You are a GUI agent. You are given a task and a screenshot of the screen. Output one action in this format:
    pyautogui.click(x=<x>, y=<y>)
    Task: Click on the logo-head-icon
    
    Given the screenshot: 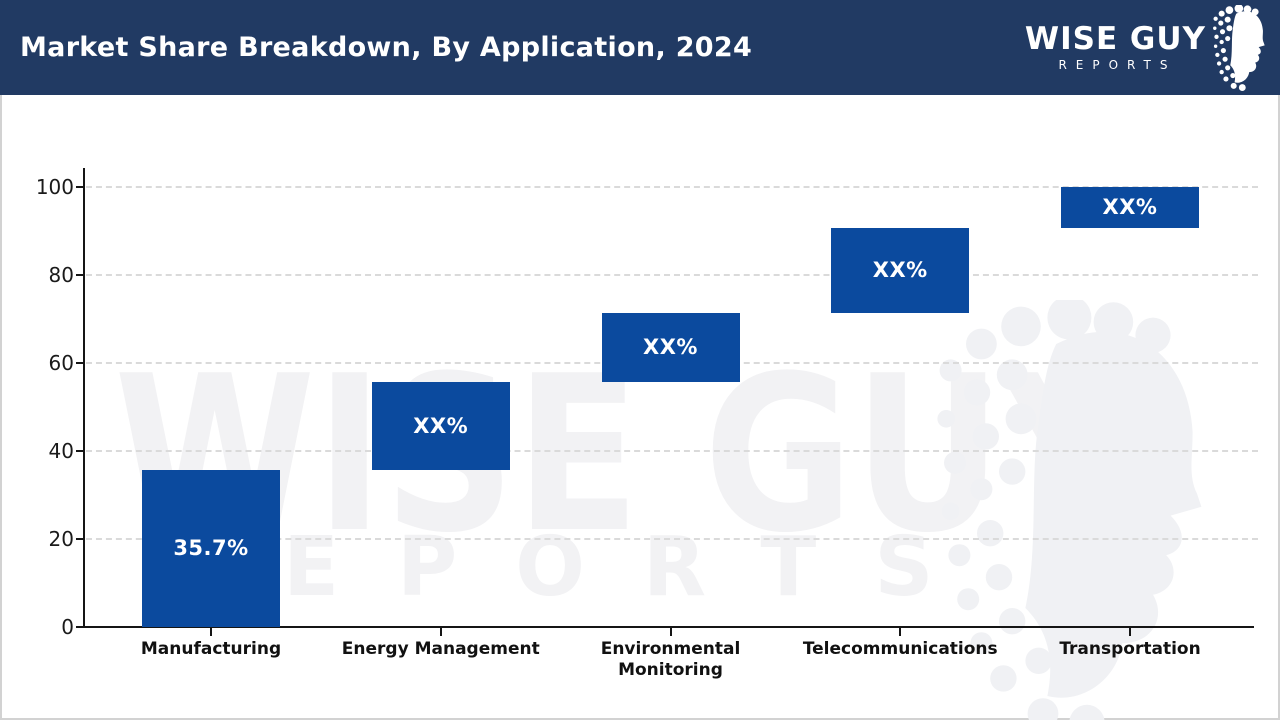 What is the action you would take?
    pyautogui.click(x=1238, y=48)
    